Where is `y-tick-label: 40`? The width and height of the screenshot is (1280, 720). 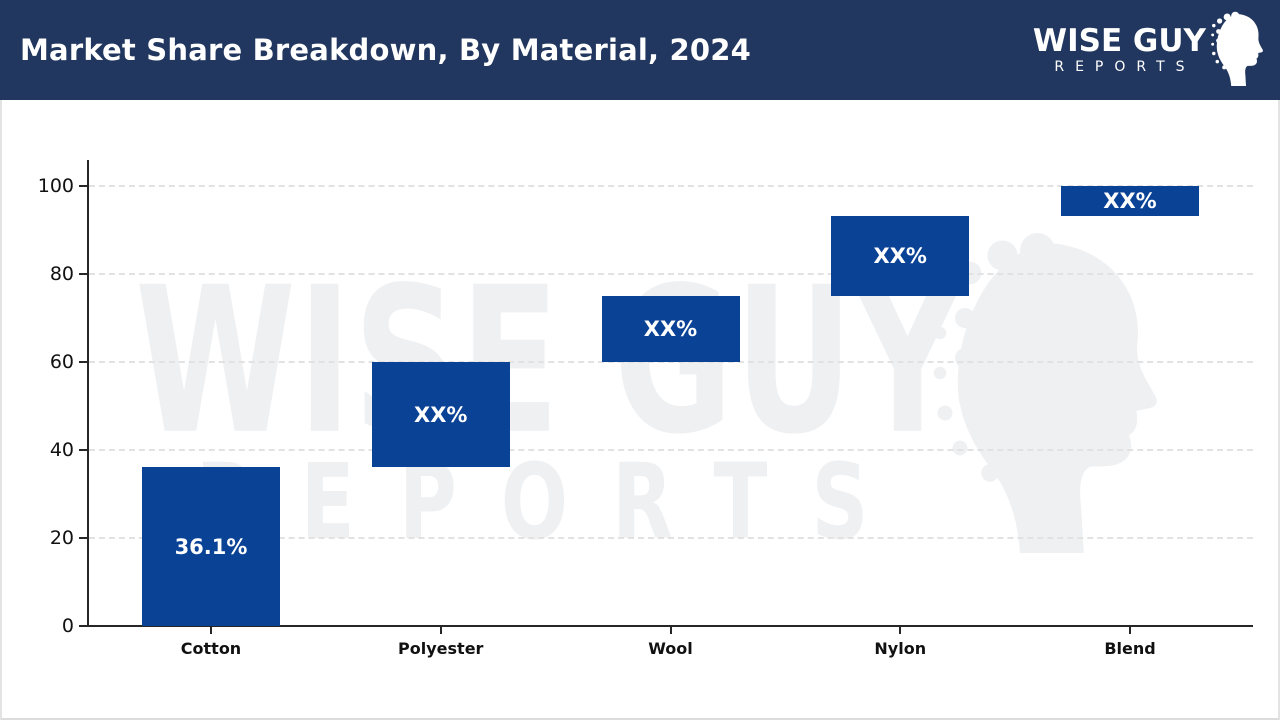 y-tick-label: 40 is located at coordinates (61, 450).